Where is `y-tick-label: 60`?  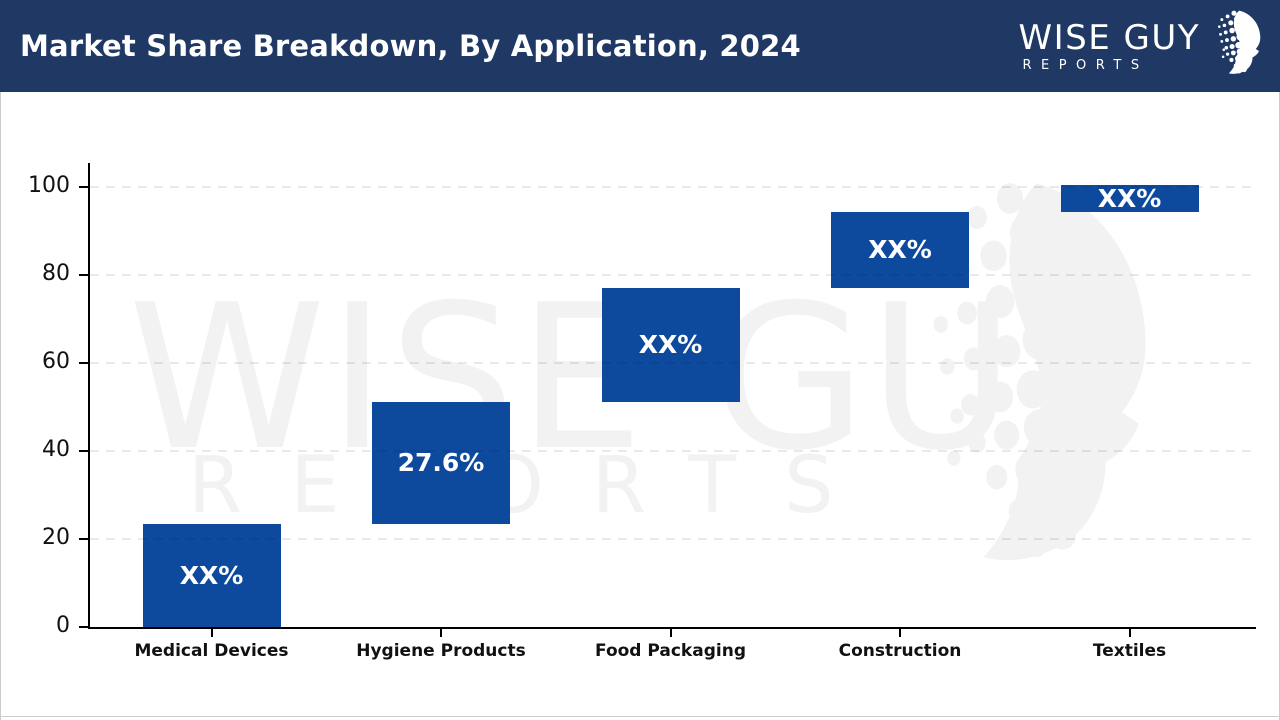
y-tick-label: 60 is located at coordinates (56, 361).